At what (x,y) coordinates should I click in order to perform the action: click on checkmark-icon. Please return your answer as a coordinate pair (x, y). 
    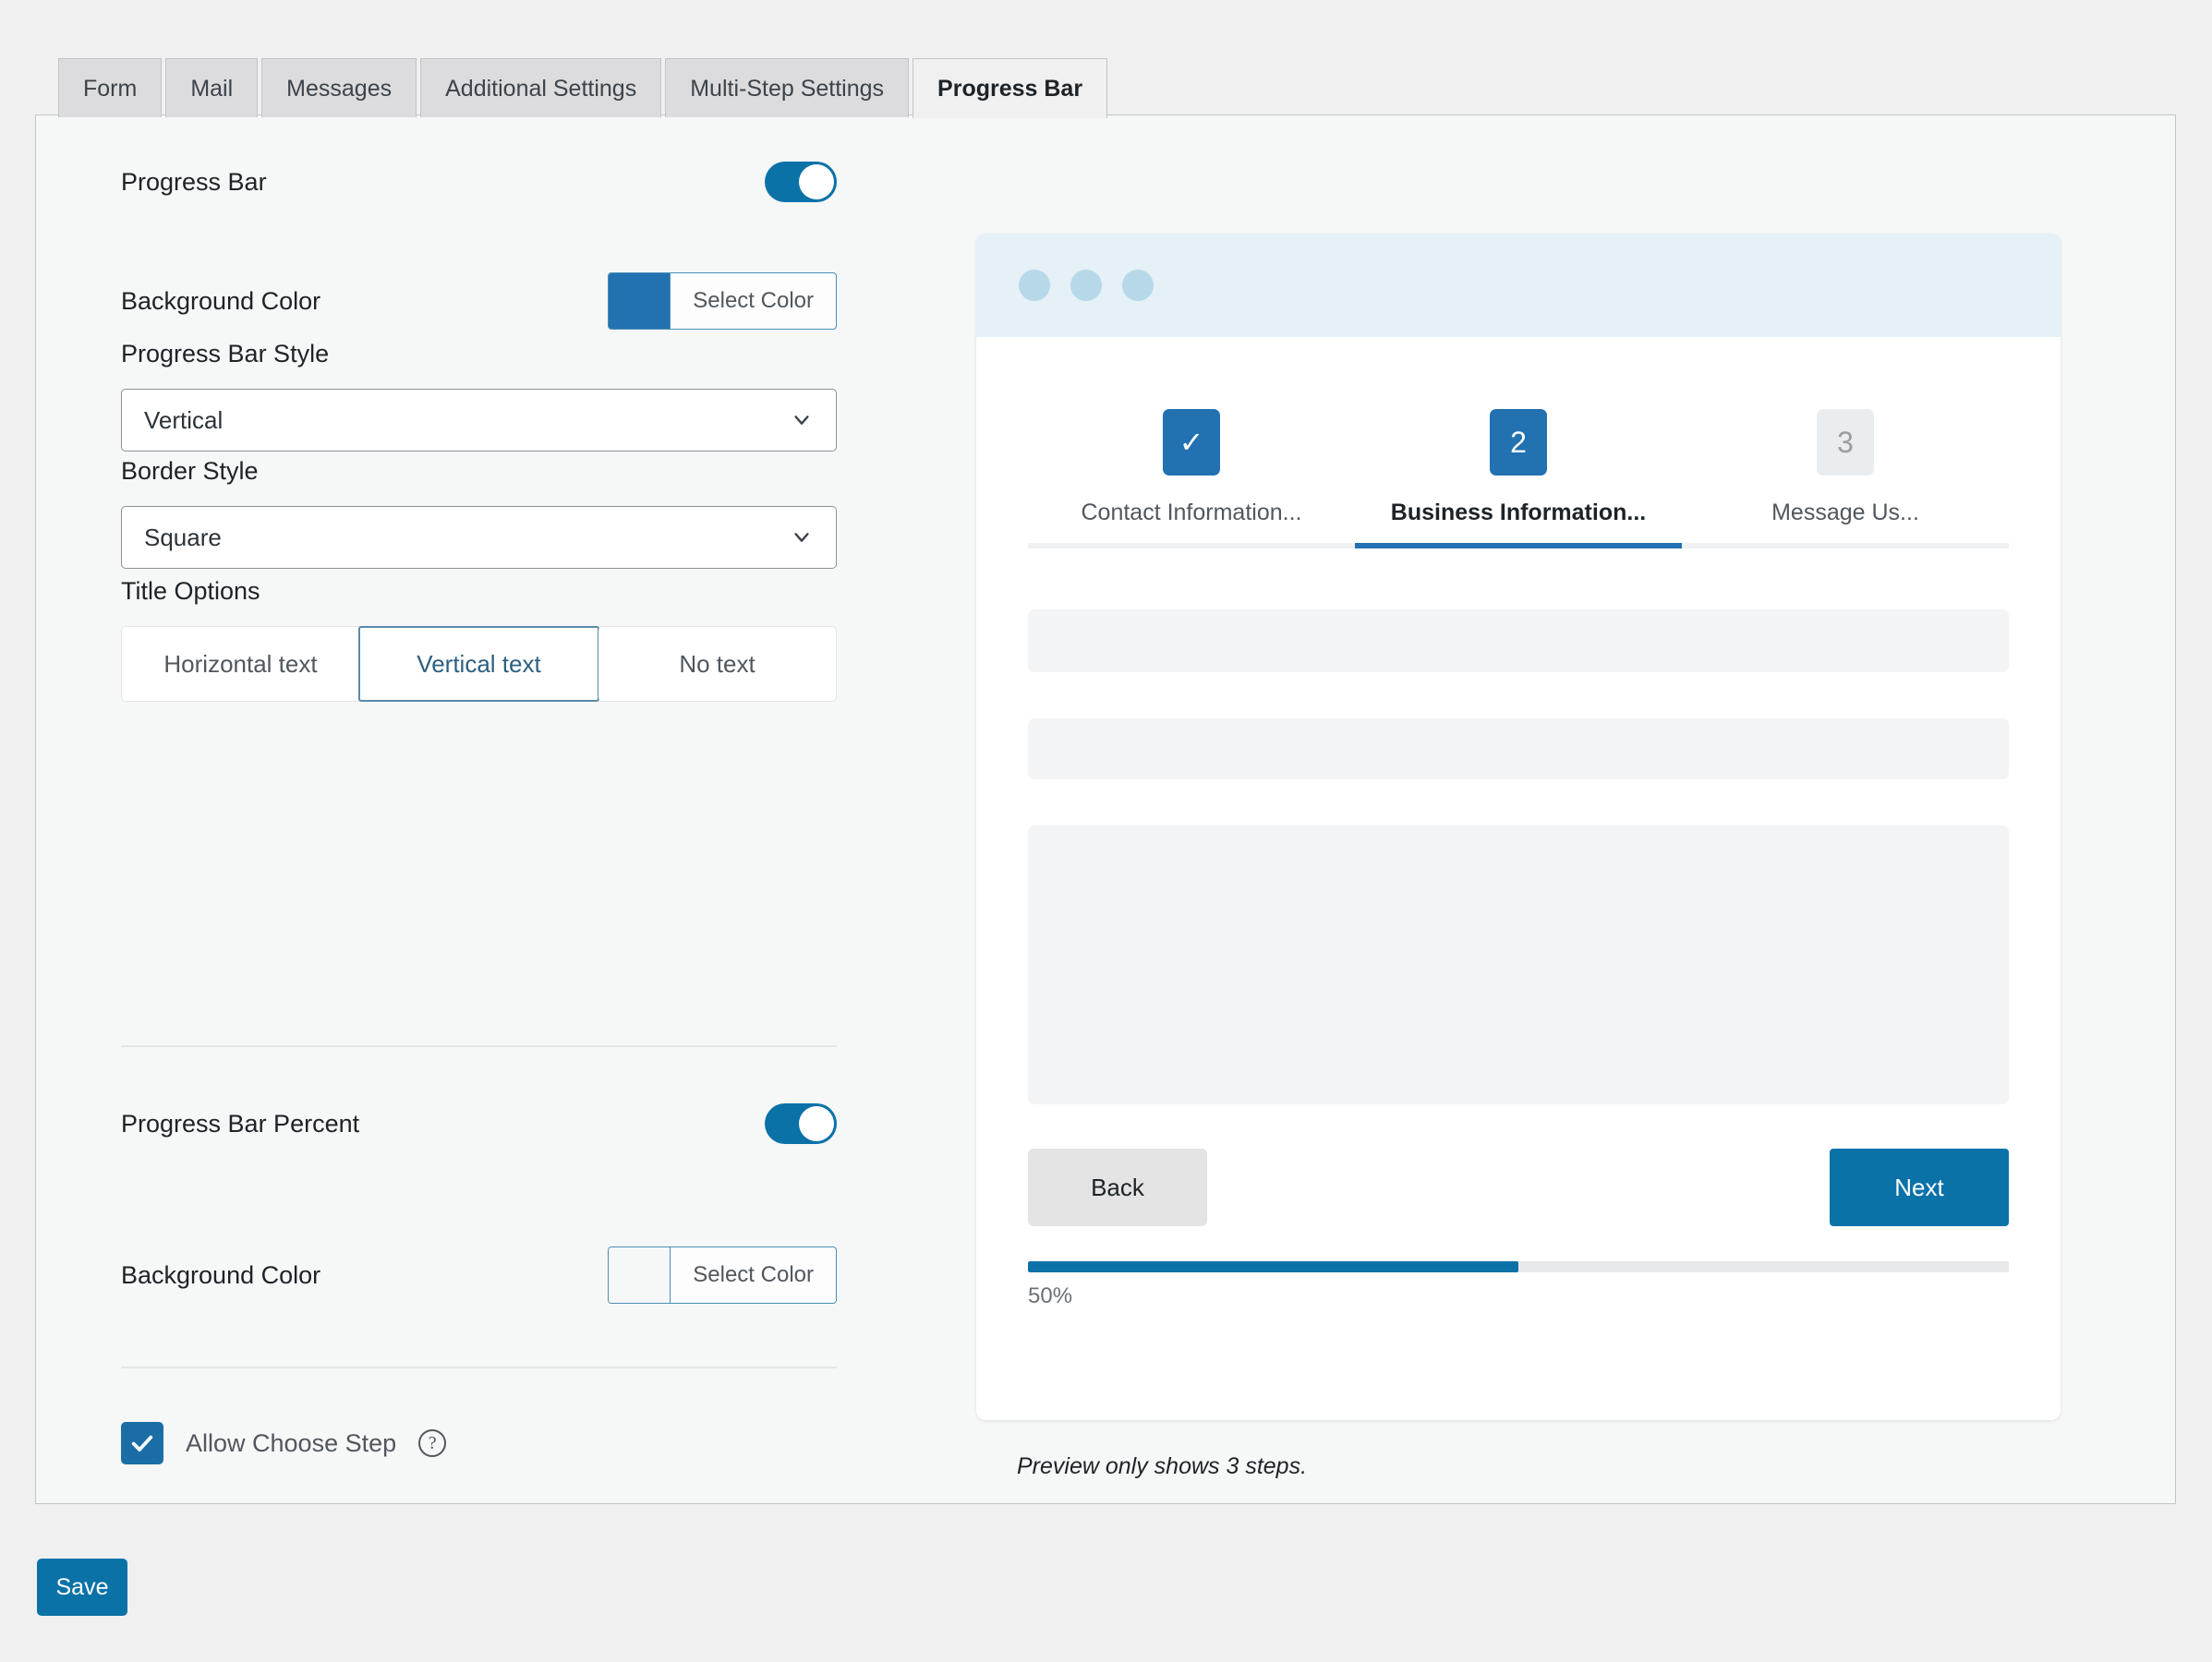
    Looking at the image, I should click on (142, 1443).